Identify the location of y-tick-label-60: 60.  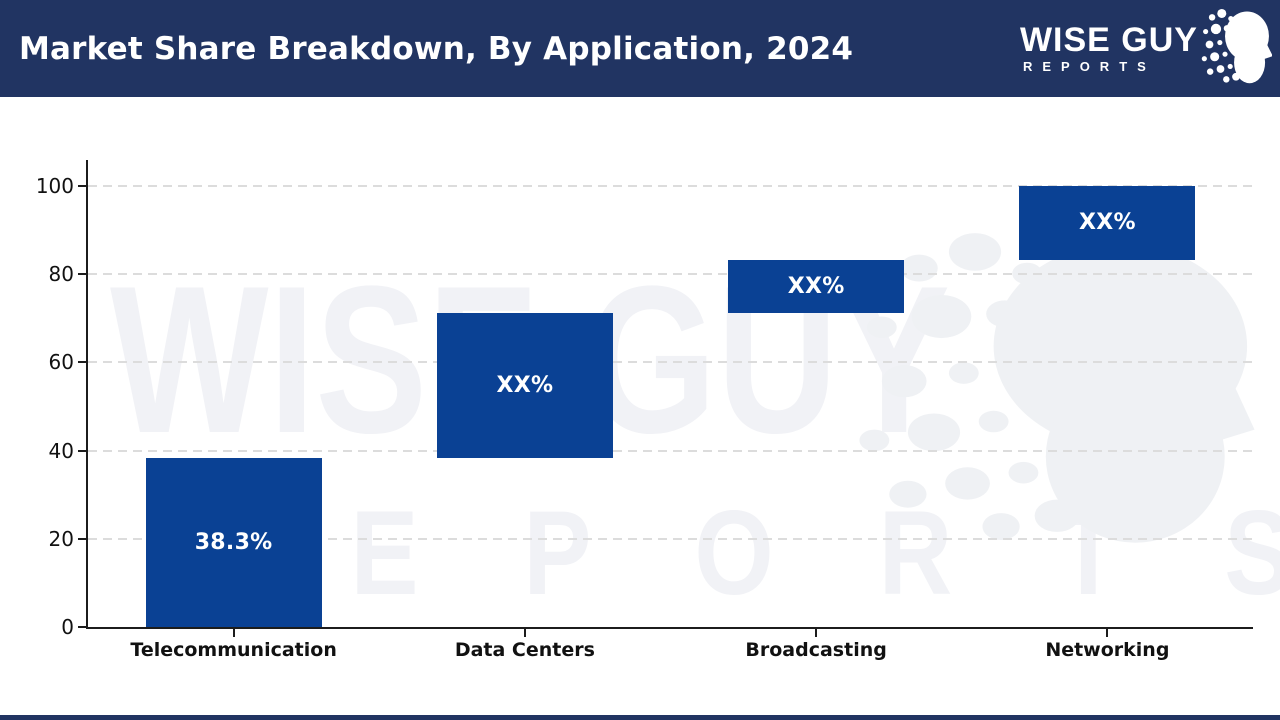
(61, 362).